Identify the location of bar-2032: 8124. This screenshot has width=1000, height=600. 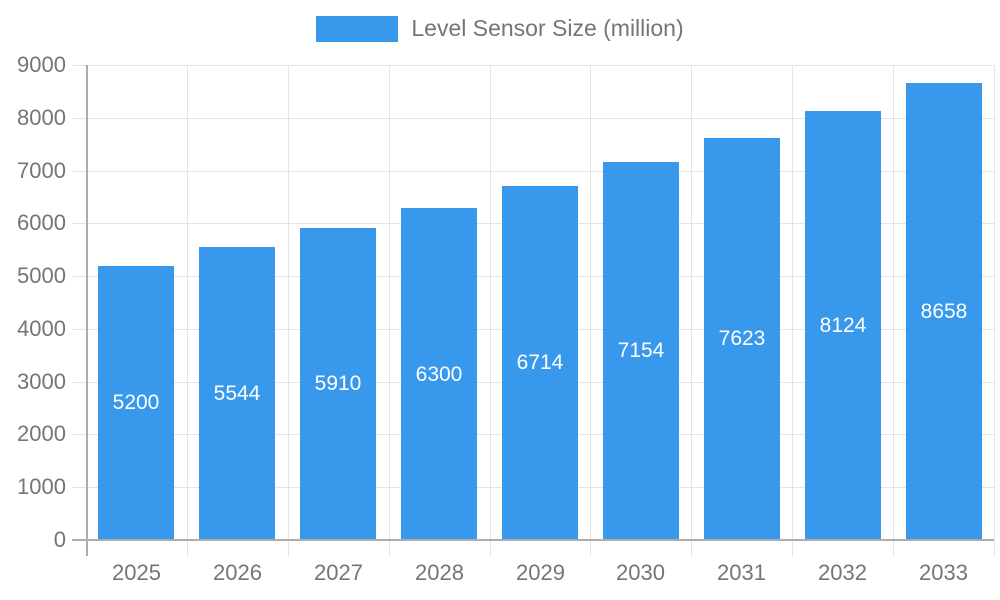
(843, 325).